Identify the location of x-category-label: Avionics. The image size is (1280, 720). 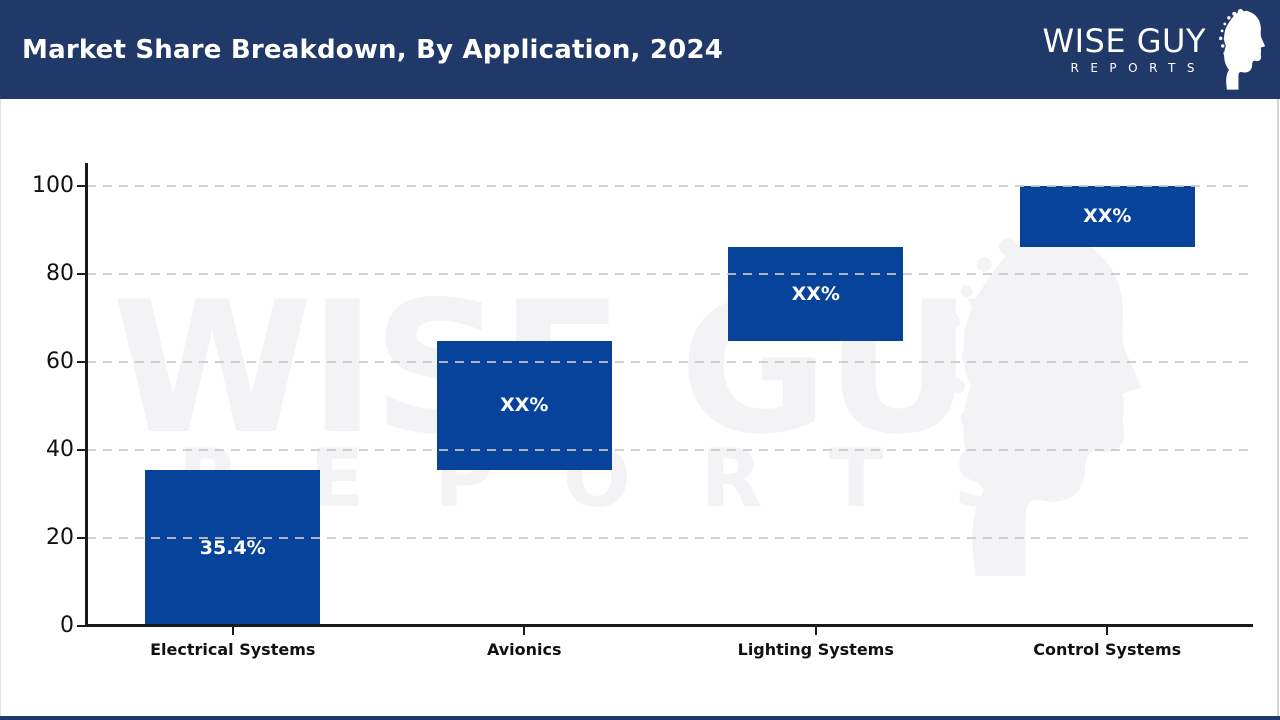
(524, 649).